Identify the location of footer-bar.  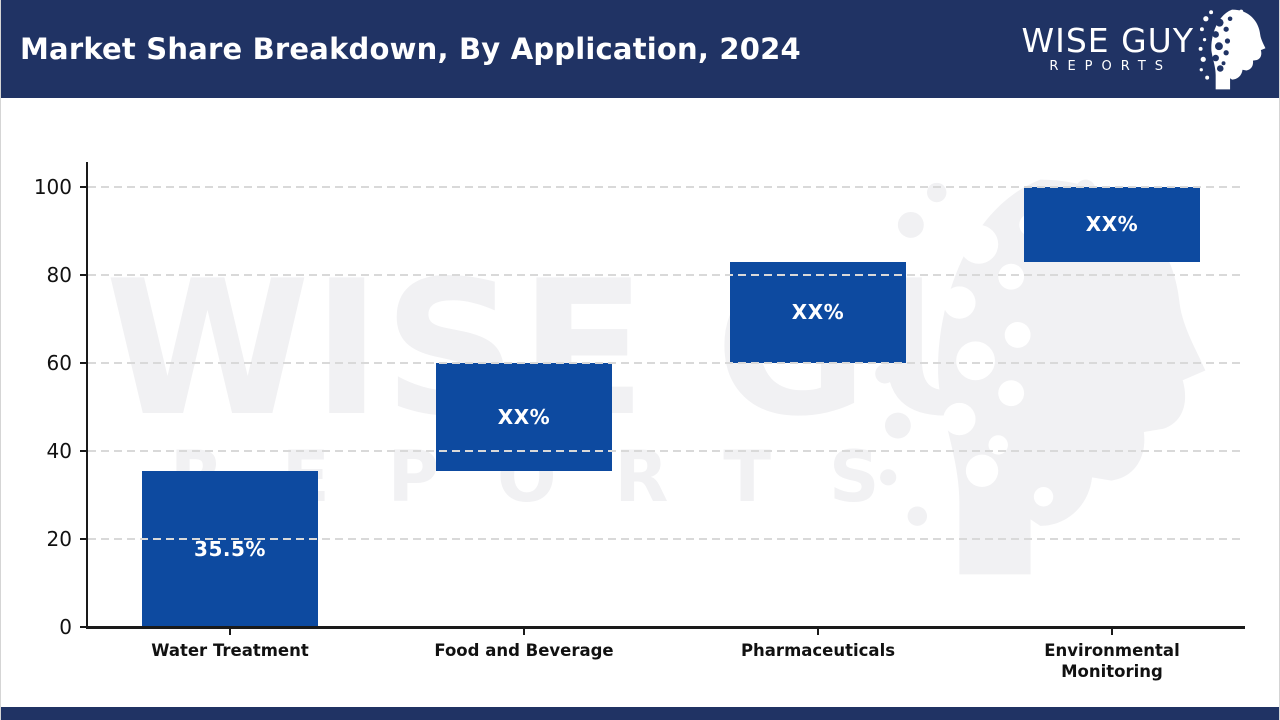
(640, 713).